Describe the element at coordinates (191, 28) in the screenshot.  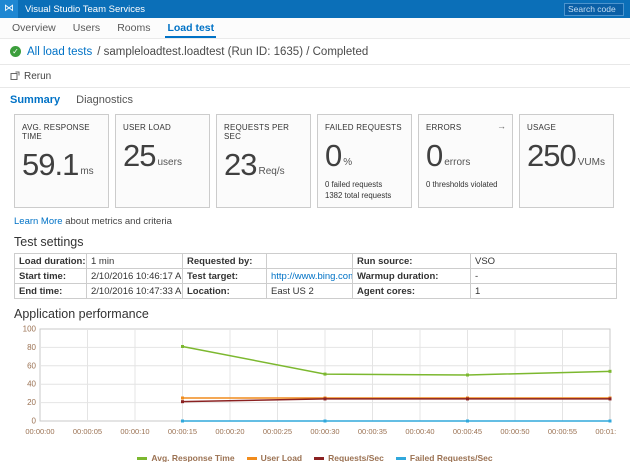
I see `nav-item-load-test: Load test` at that location.